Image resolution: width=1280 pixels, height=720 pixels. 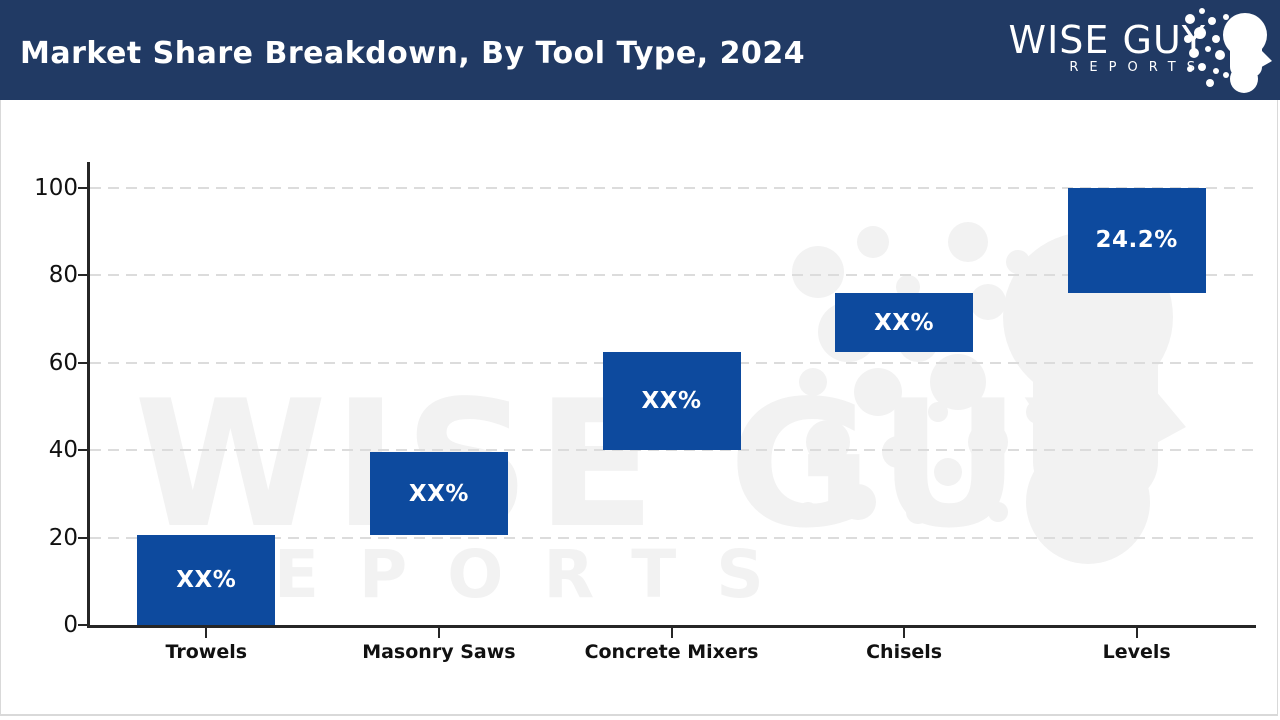 I want to click on bar-chisels: XX%, so click(x=904, y=323).